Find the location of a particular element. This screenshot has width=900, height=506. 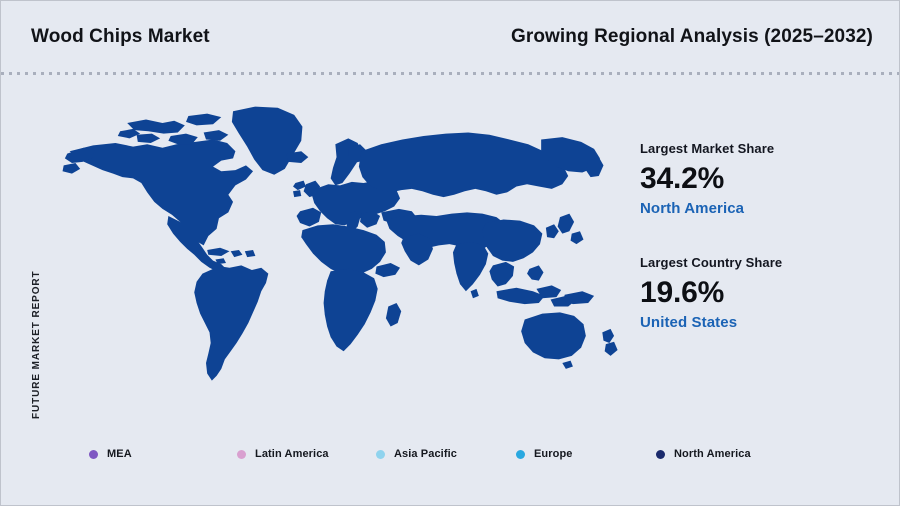

stat-label: Largest Market Share is located at coordinates (707, 148).